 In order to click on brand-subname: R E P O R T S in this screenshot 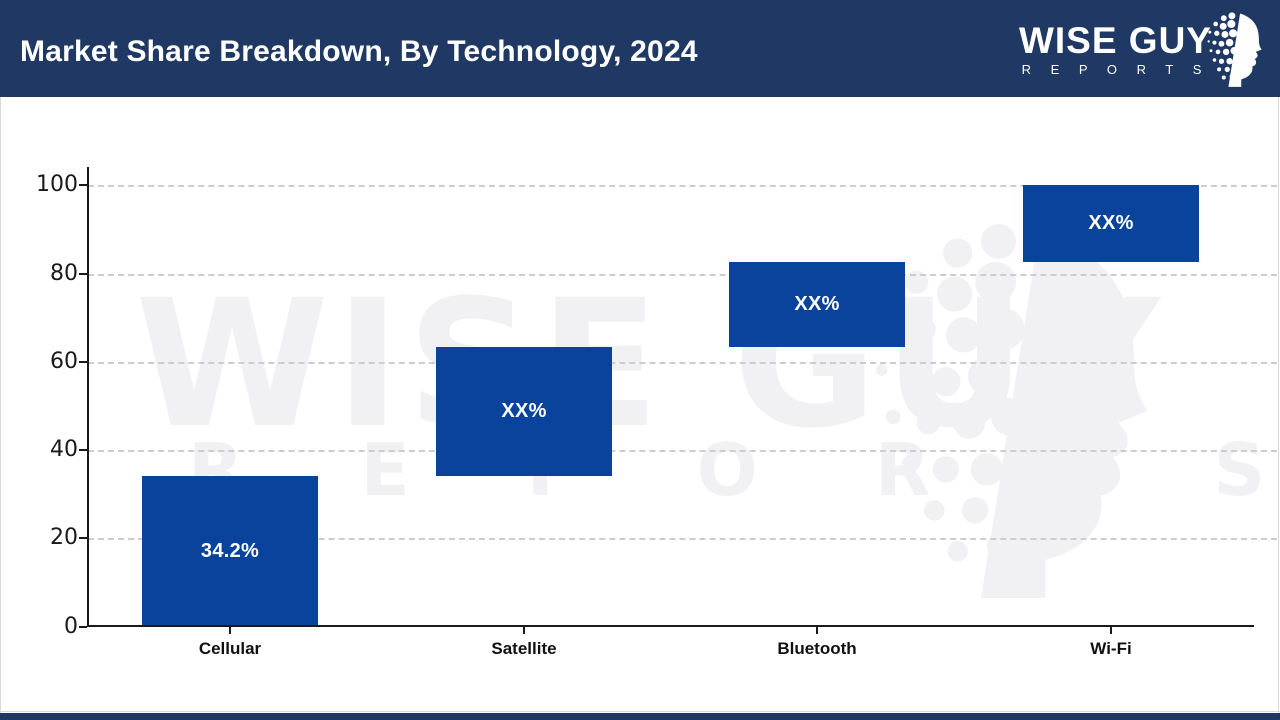, I will do `click(1115, 69)`.